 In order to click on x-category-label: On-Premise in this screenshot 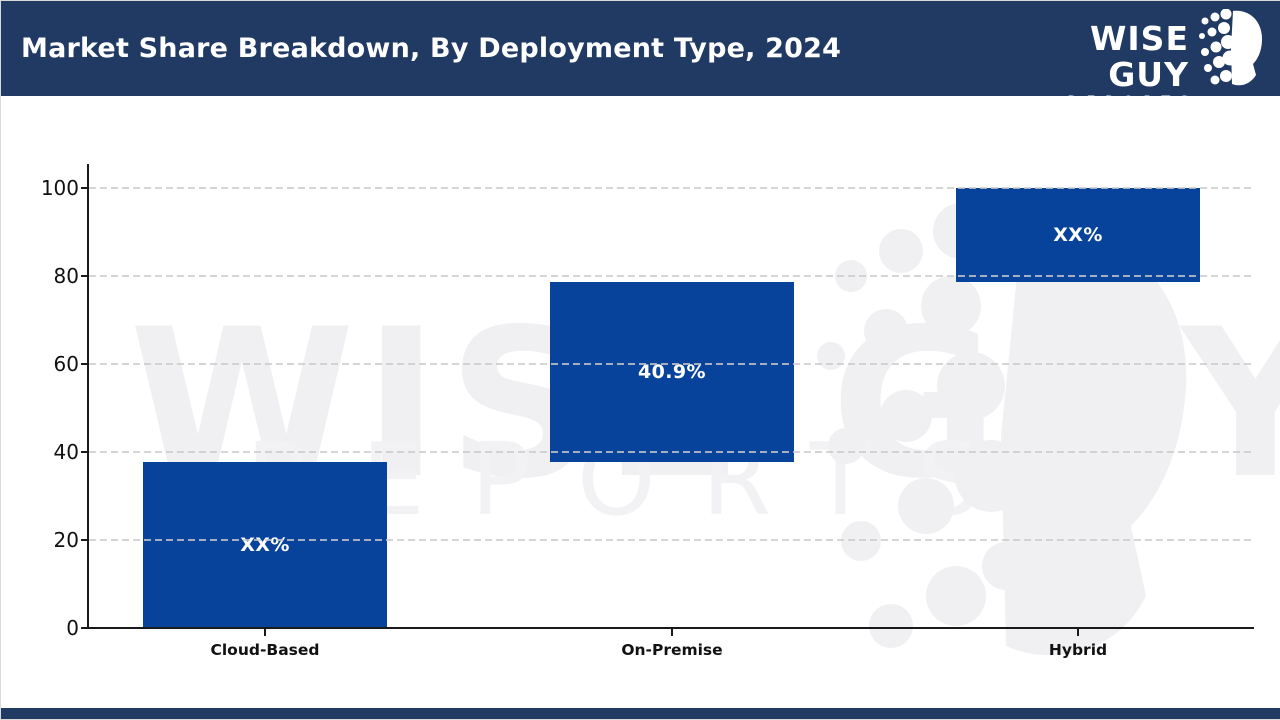, I will do `click(672, 650)`.